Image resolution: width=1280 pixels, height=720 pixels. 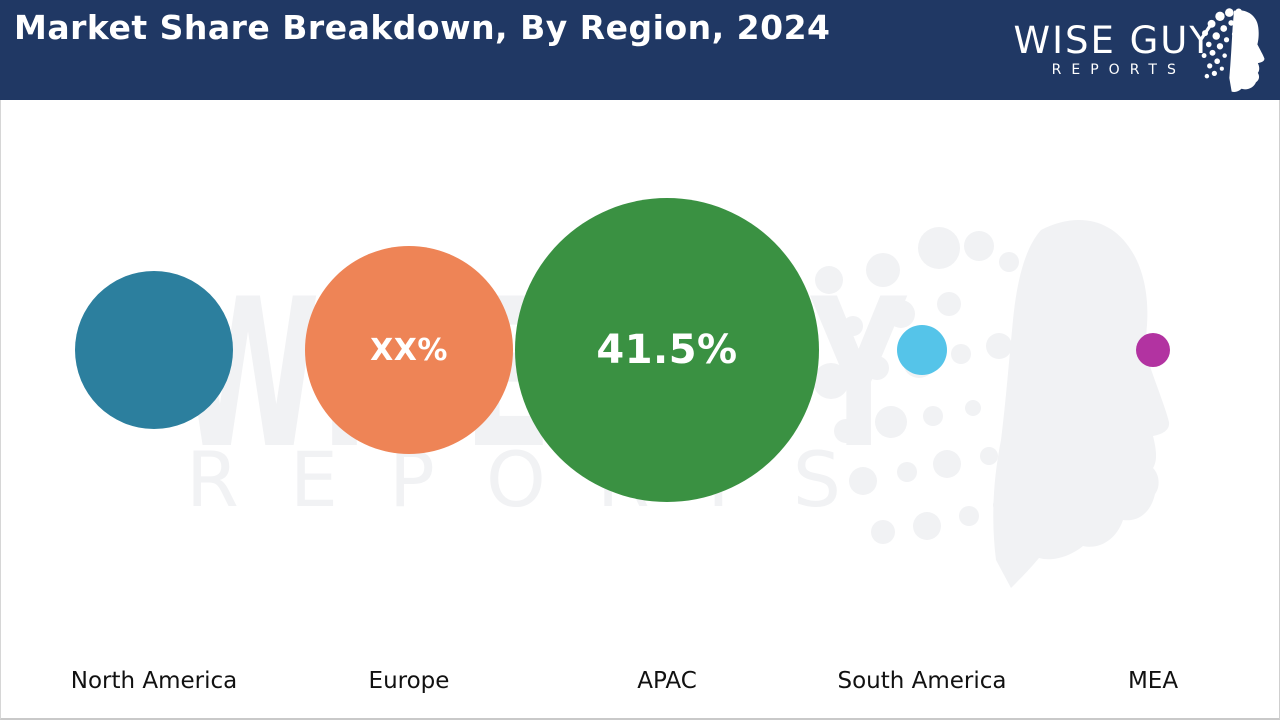 I want to click on brand-name: WISE GUY, so click(x=1113, y=41).